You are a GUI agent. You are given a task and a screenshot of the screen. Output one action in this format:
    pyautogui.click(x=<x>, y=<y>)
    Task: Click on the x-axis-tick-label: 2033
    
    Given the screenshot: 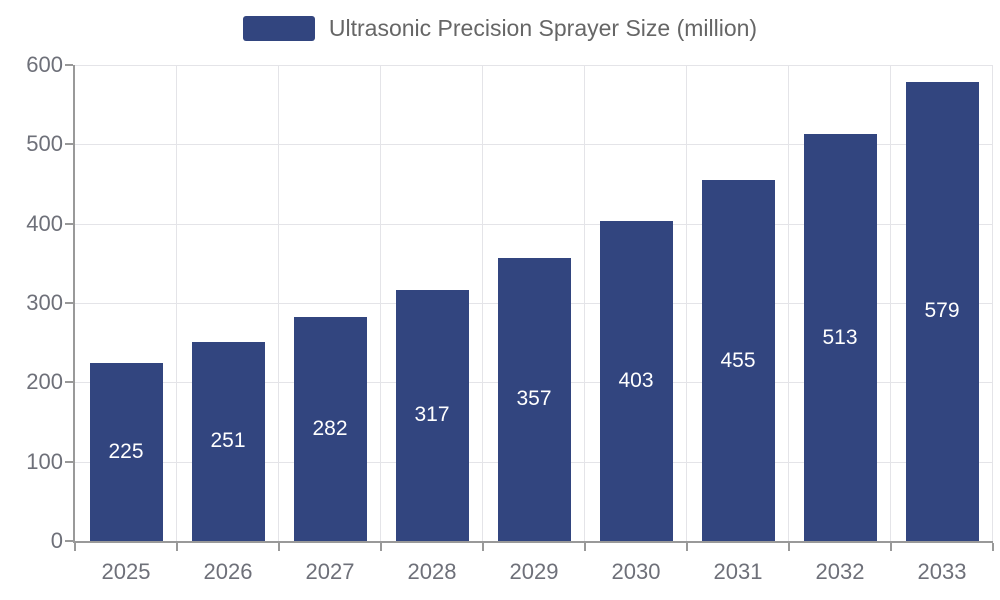 What is the action you would take?
    pyautogui.click(x=942, y=571)
    